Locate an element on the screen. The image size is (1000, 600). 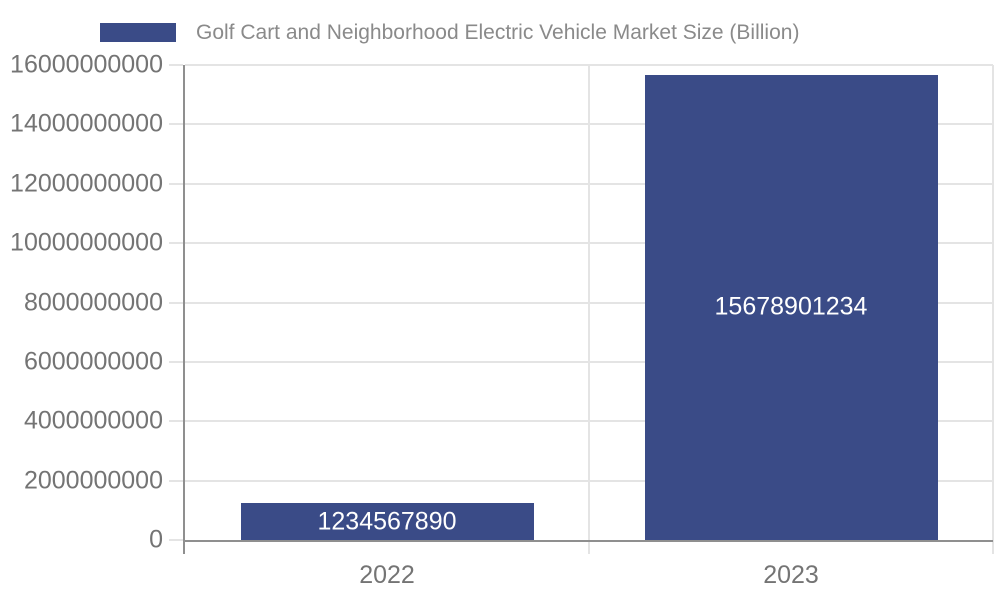
y-axis-tick-label: 6000000000 is located at coordinates (93, 361).